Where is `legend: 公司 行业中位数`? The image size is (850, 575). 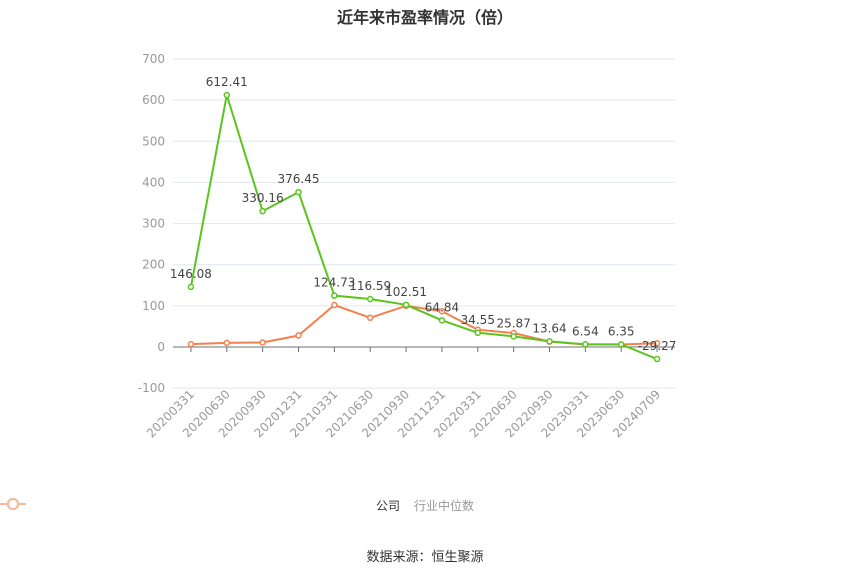
legend: 公司 行业中位数 is located at coordinates (425, 505).